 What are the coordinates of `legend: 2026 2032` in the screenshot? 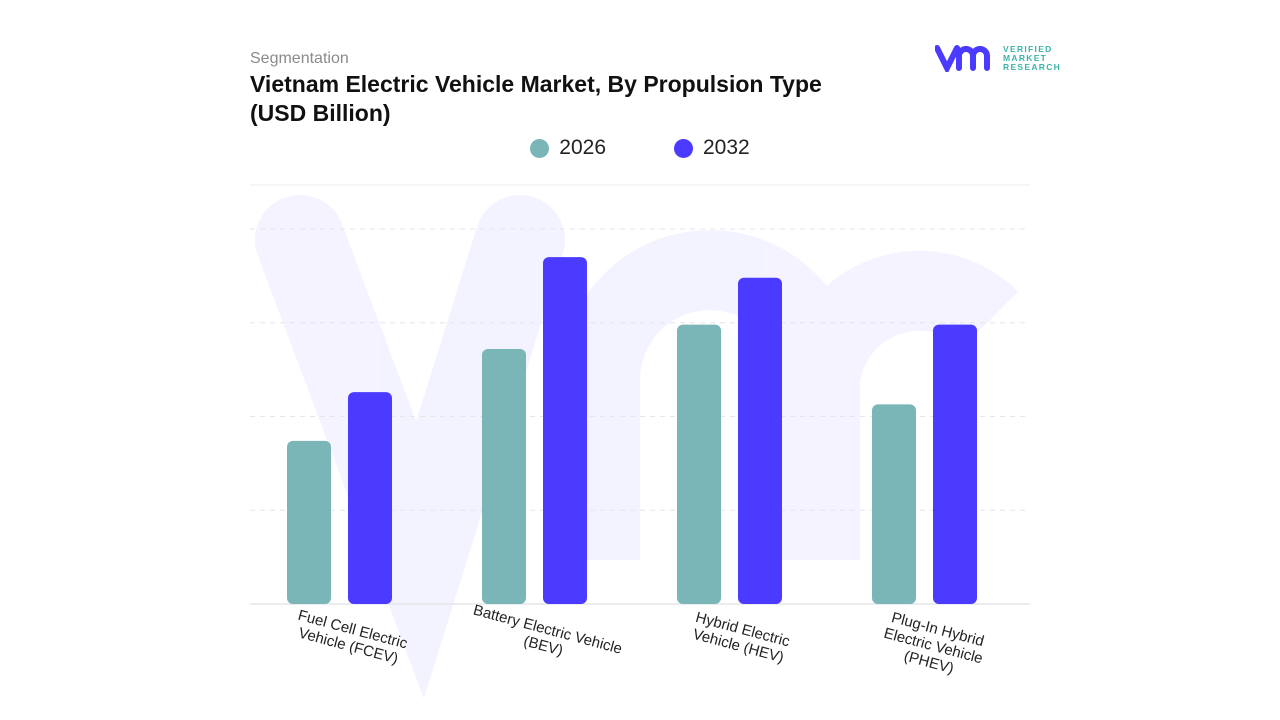 It's located at (640, 148).